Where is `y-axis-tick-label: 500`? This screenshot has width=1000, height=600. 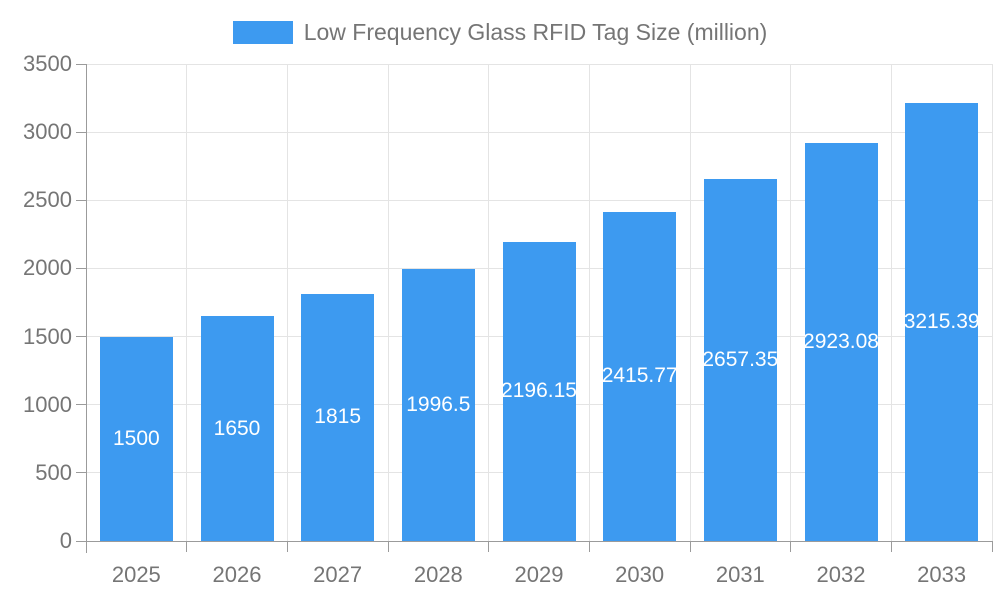
y-axis-tick-label: 500 is located at coordinates (53, 472).